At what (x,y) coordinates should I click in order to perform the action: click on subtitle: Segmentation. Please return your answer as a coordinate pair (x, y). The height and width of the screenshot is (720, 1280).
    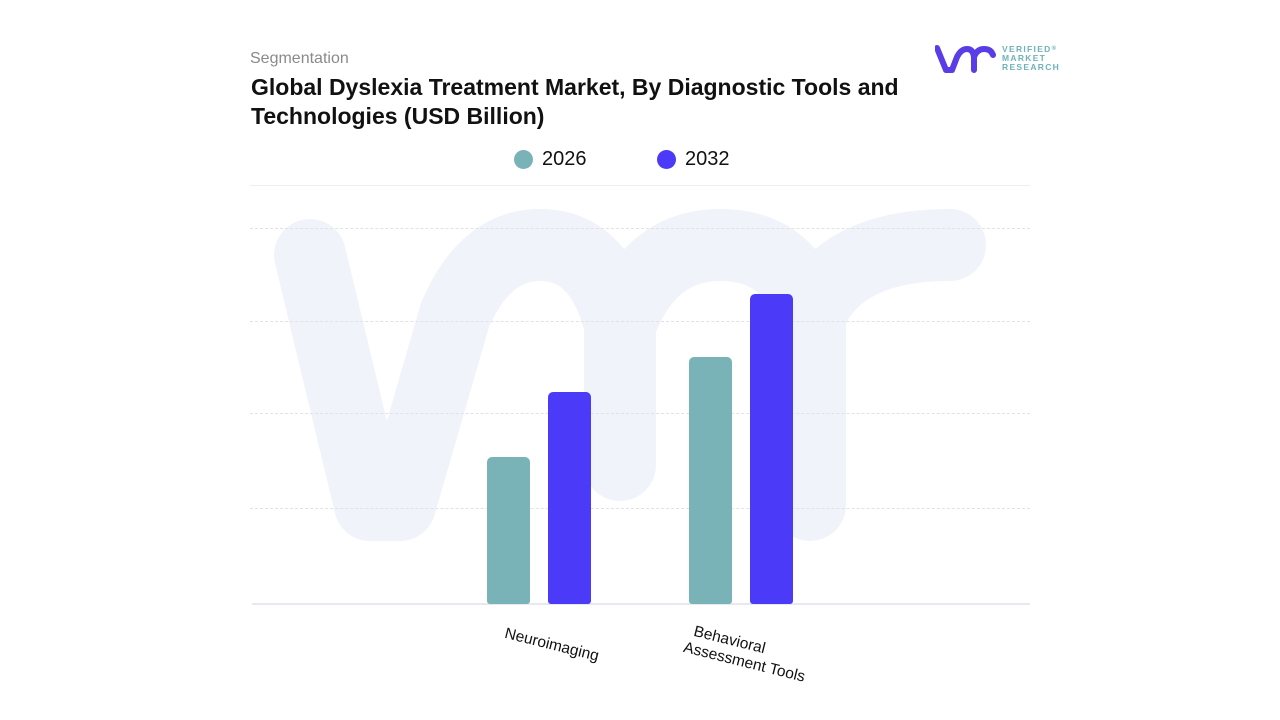
    Looking at the image, I should click on (299, 58).